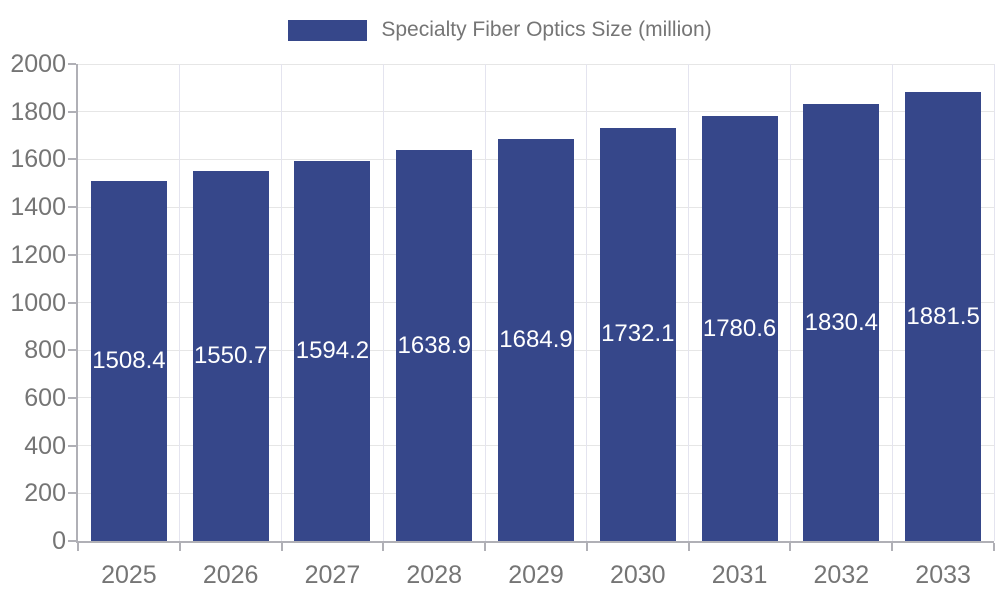 This screenshot has height=600, width=1000. I want to click on bar-value-label: 1638.9, so click(434, 345).